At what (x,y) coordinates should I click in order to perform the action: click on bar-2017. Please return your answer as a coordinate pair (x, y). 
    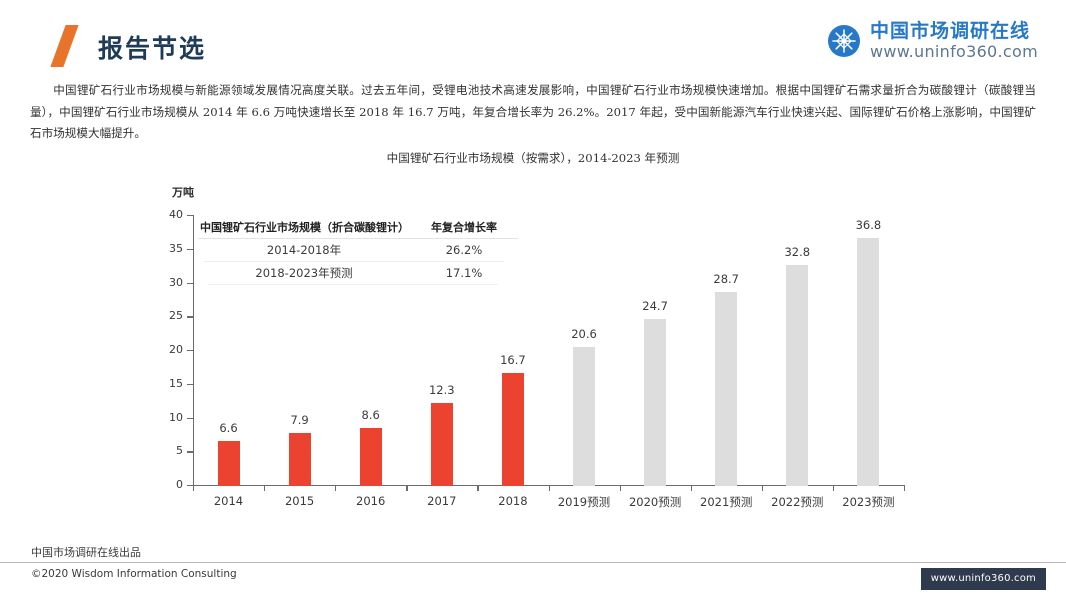
    Looking at the image, I should click on (441, 444).